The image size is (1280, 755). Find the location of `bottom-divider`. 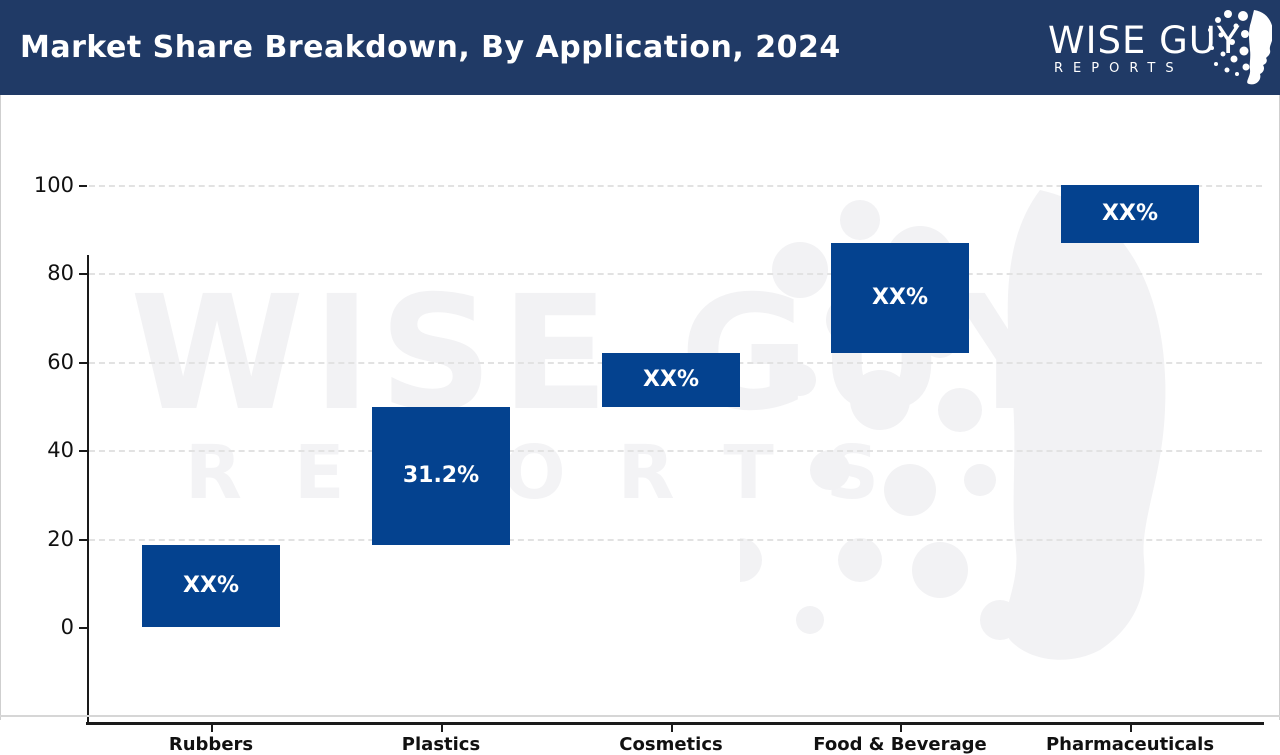

bottom-divider is located at coordinates (640, 716).